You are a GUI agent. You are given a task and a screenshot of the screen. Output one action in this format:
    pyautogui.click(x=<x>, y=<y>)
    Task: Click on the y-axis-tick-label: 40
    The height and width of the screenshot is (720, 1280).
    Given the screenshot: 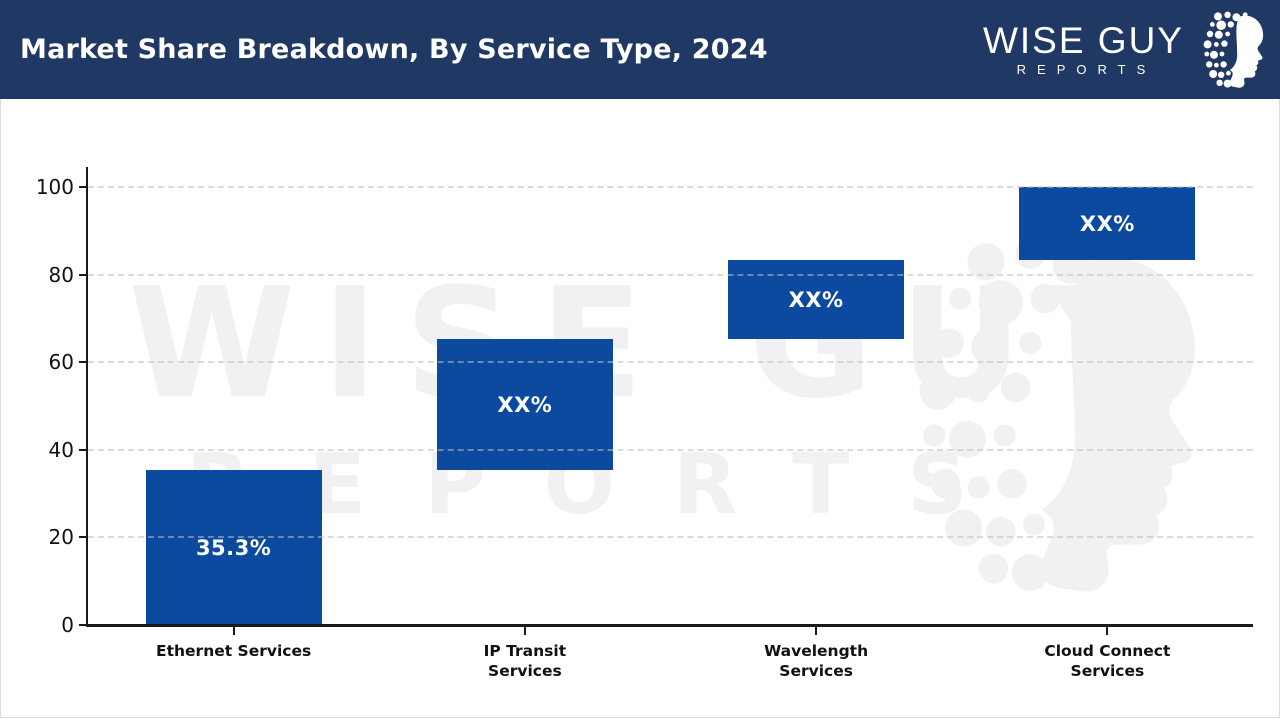 What is the action you would take?
    pyautogui.click(x=61, y=449)
    